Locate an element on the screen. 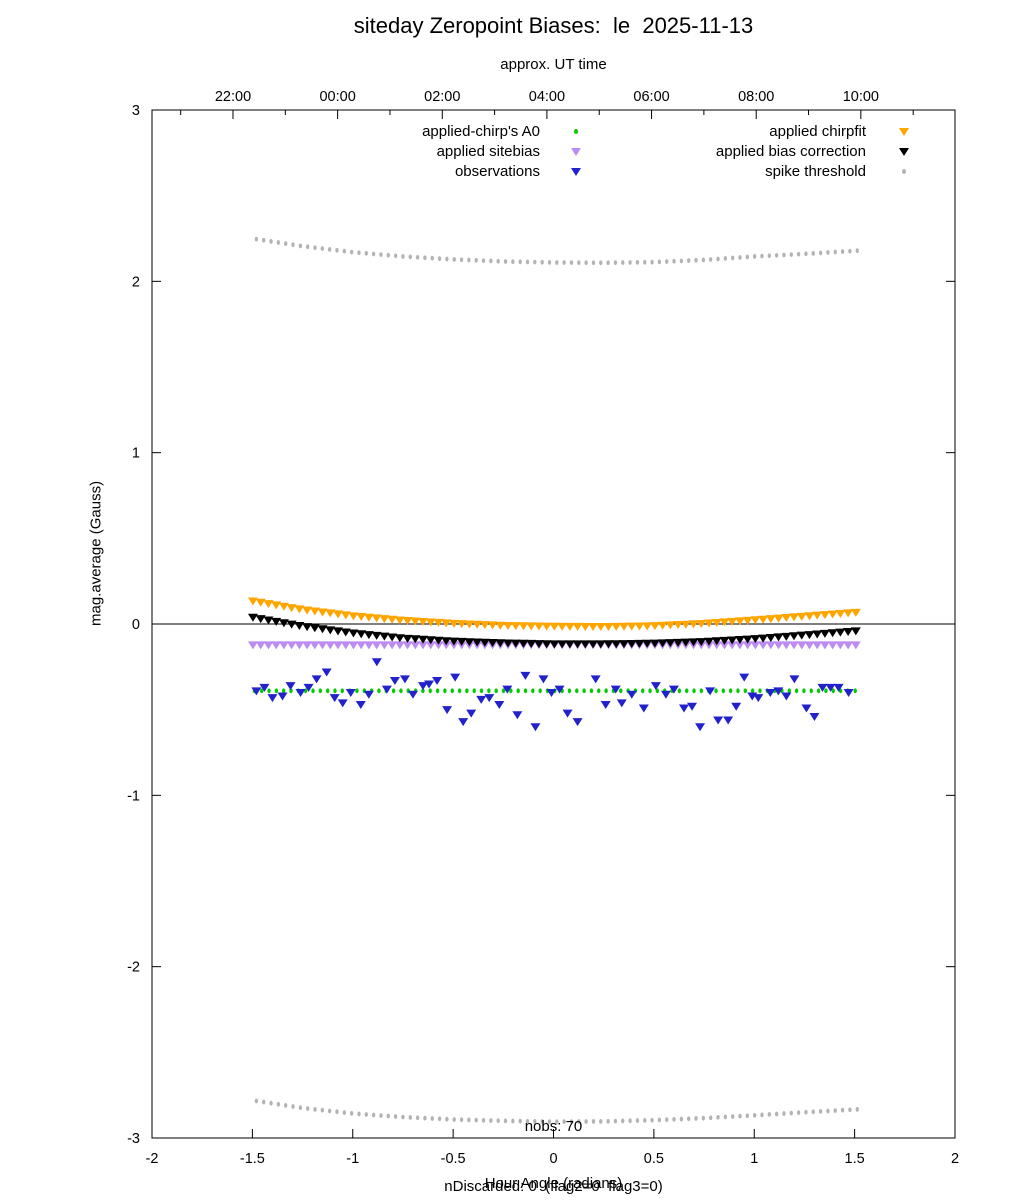  y-tick-label: 3 is located at coordinates (136, 111).